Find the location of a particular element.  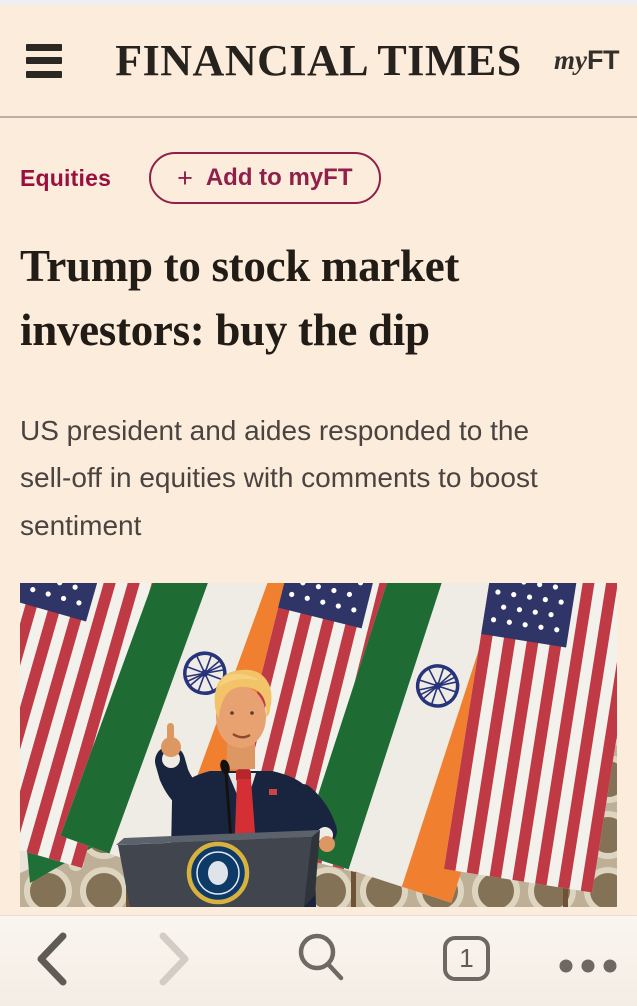

forward-icon is located at coordinates (174, 959).